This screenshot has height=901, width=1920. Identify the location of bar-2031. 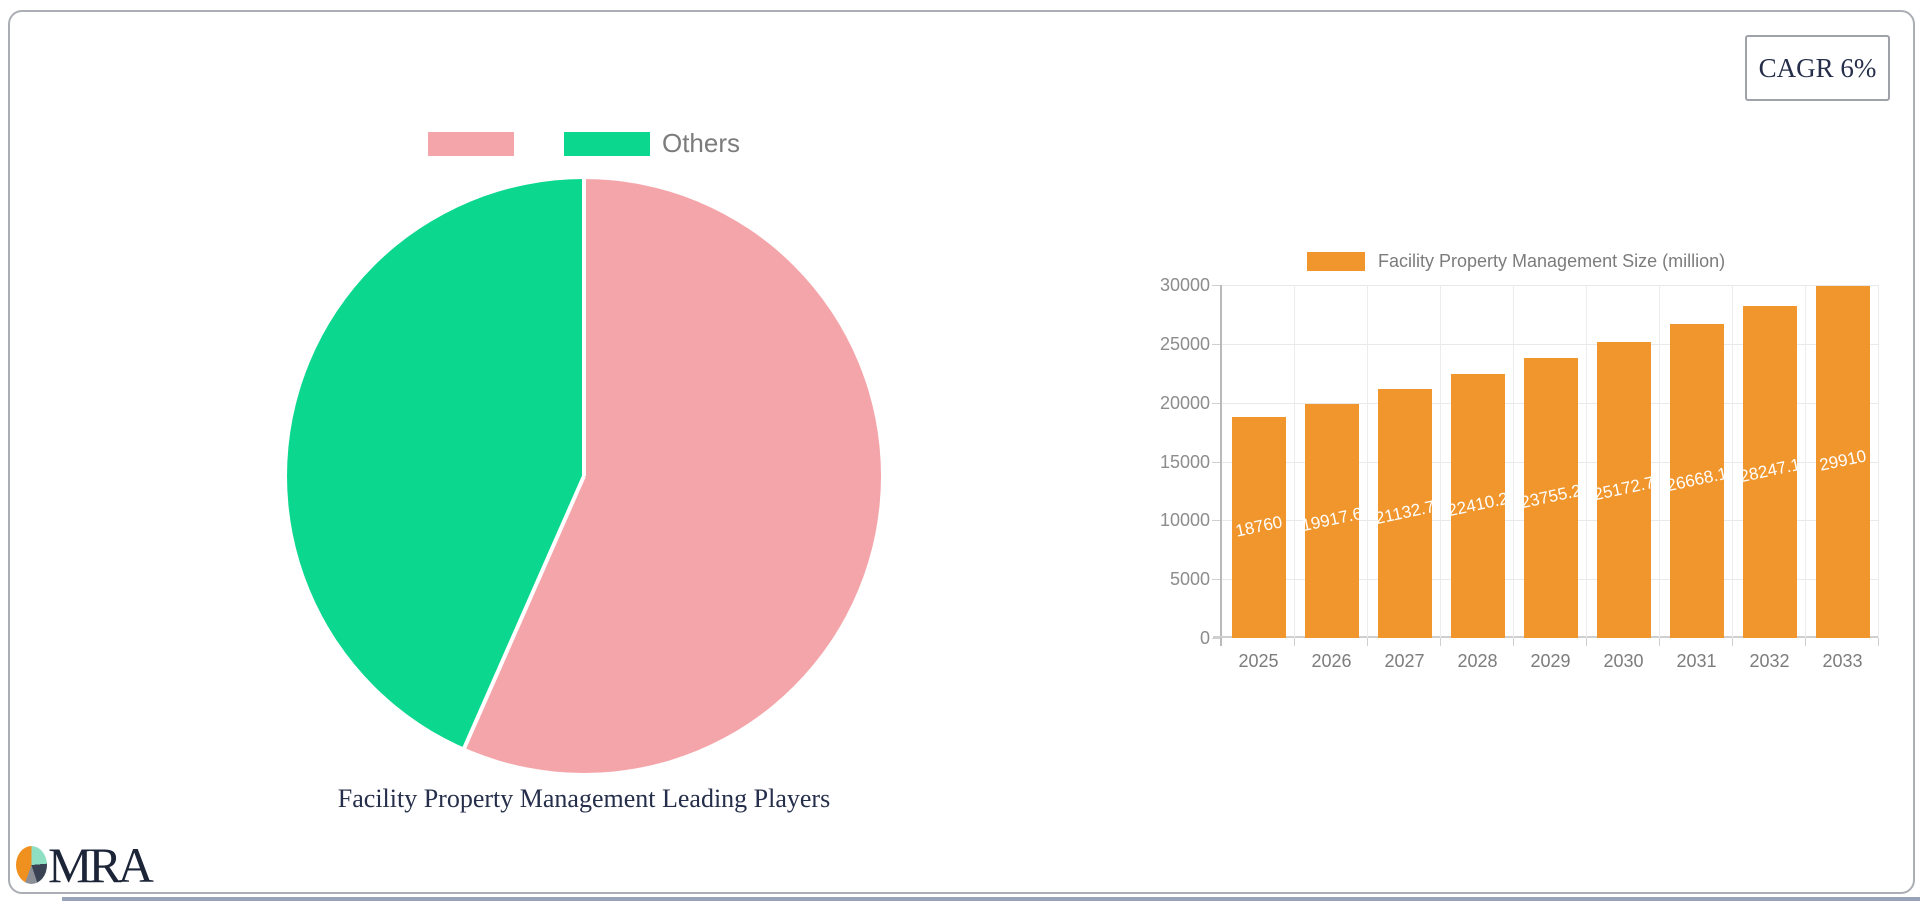
(1696, 481).